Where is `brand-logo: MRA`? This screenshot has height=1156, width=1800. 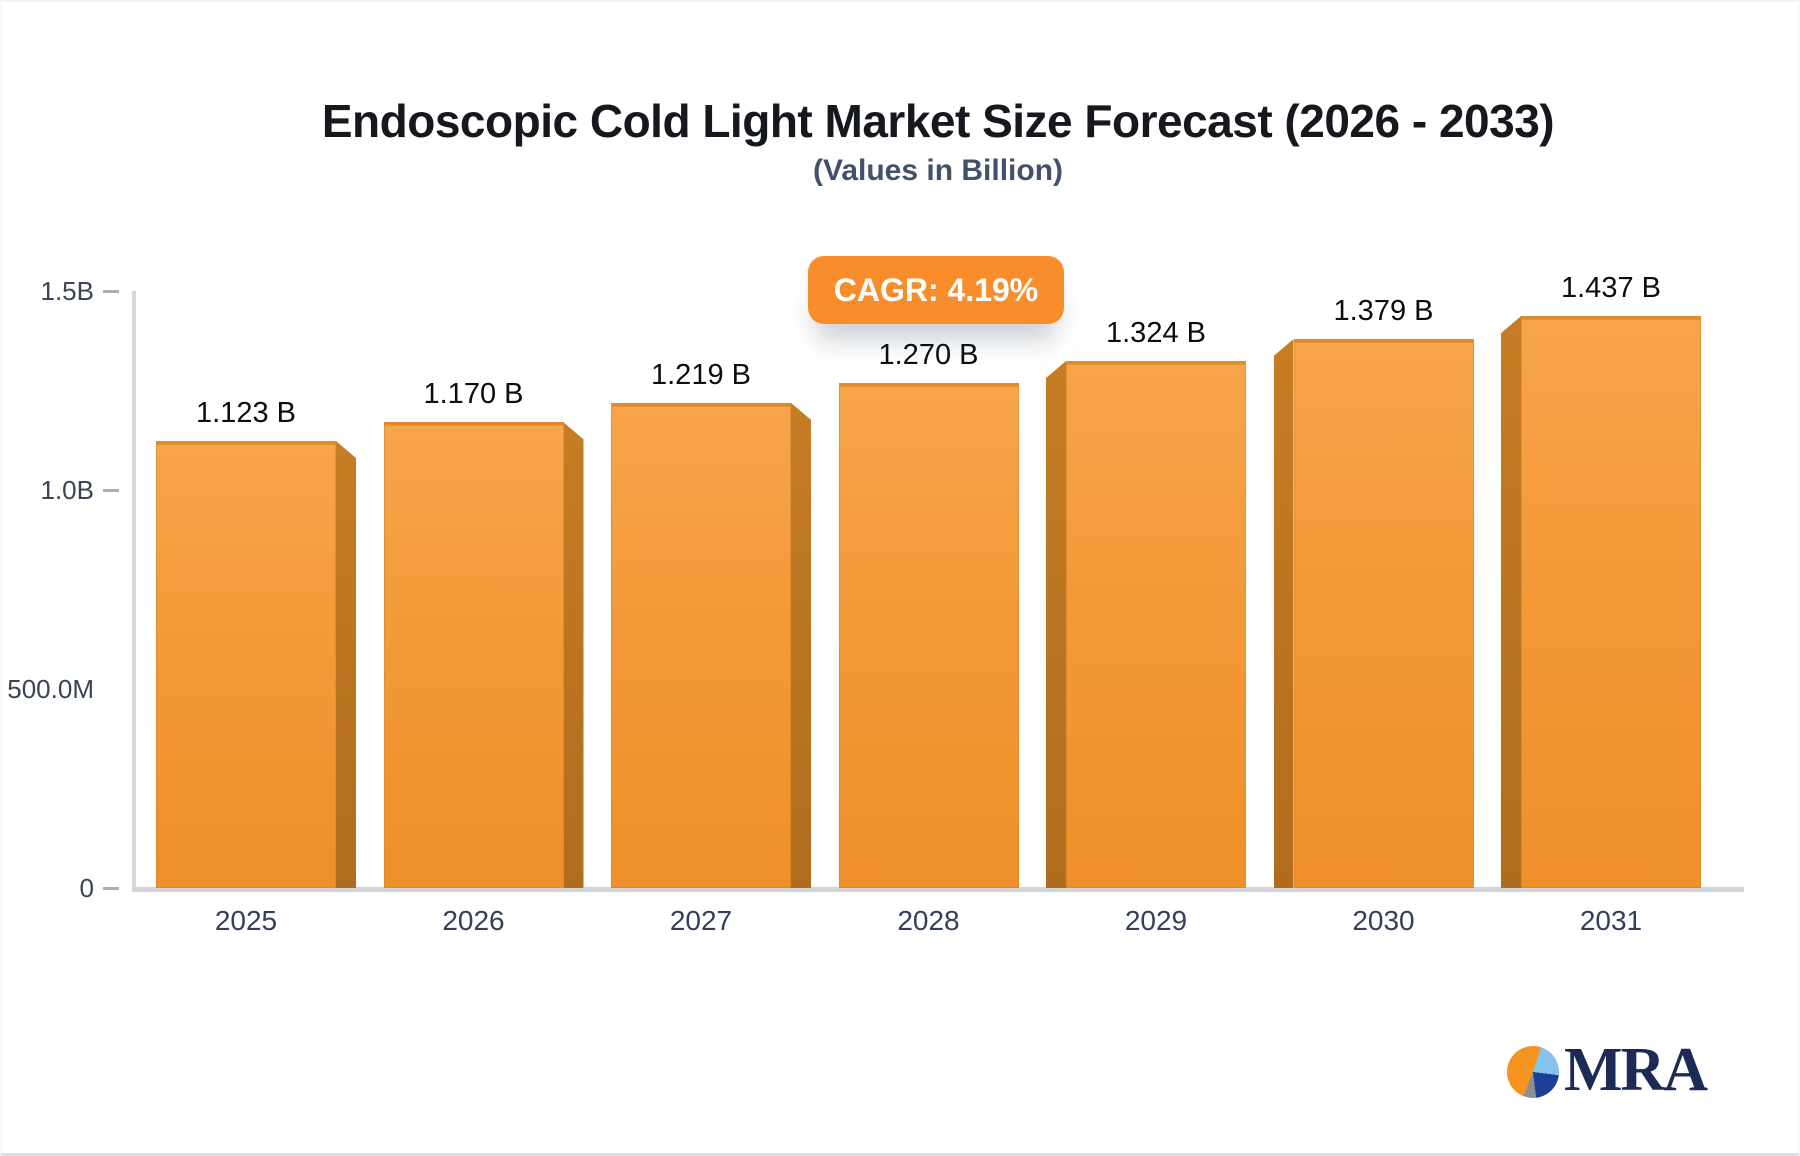 brand-logo: MRA is located at coordinates (1637, 1078).